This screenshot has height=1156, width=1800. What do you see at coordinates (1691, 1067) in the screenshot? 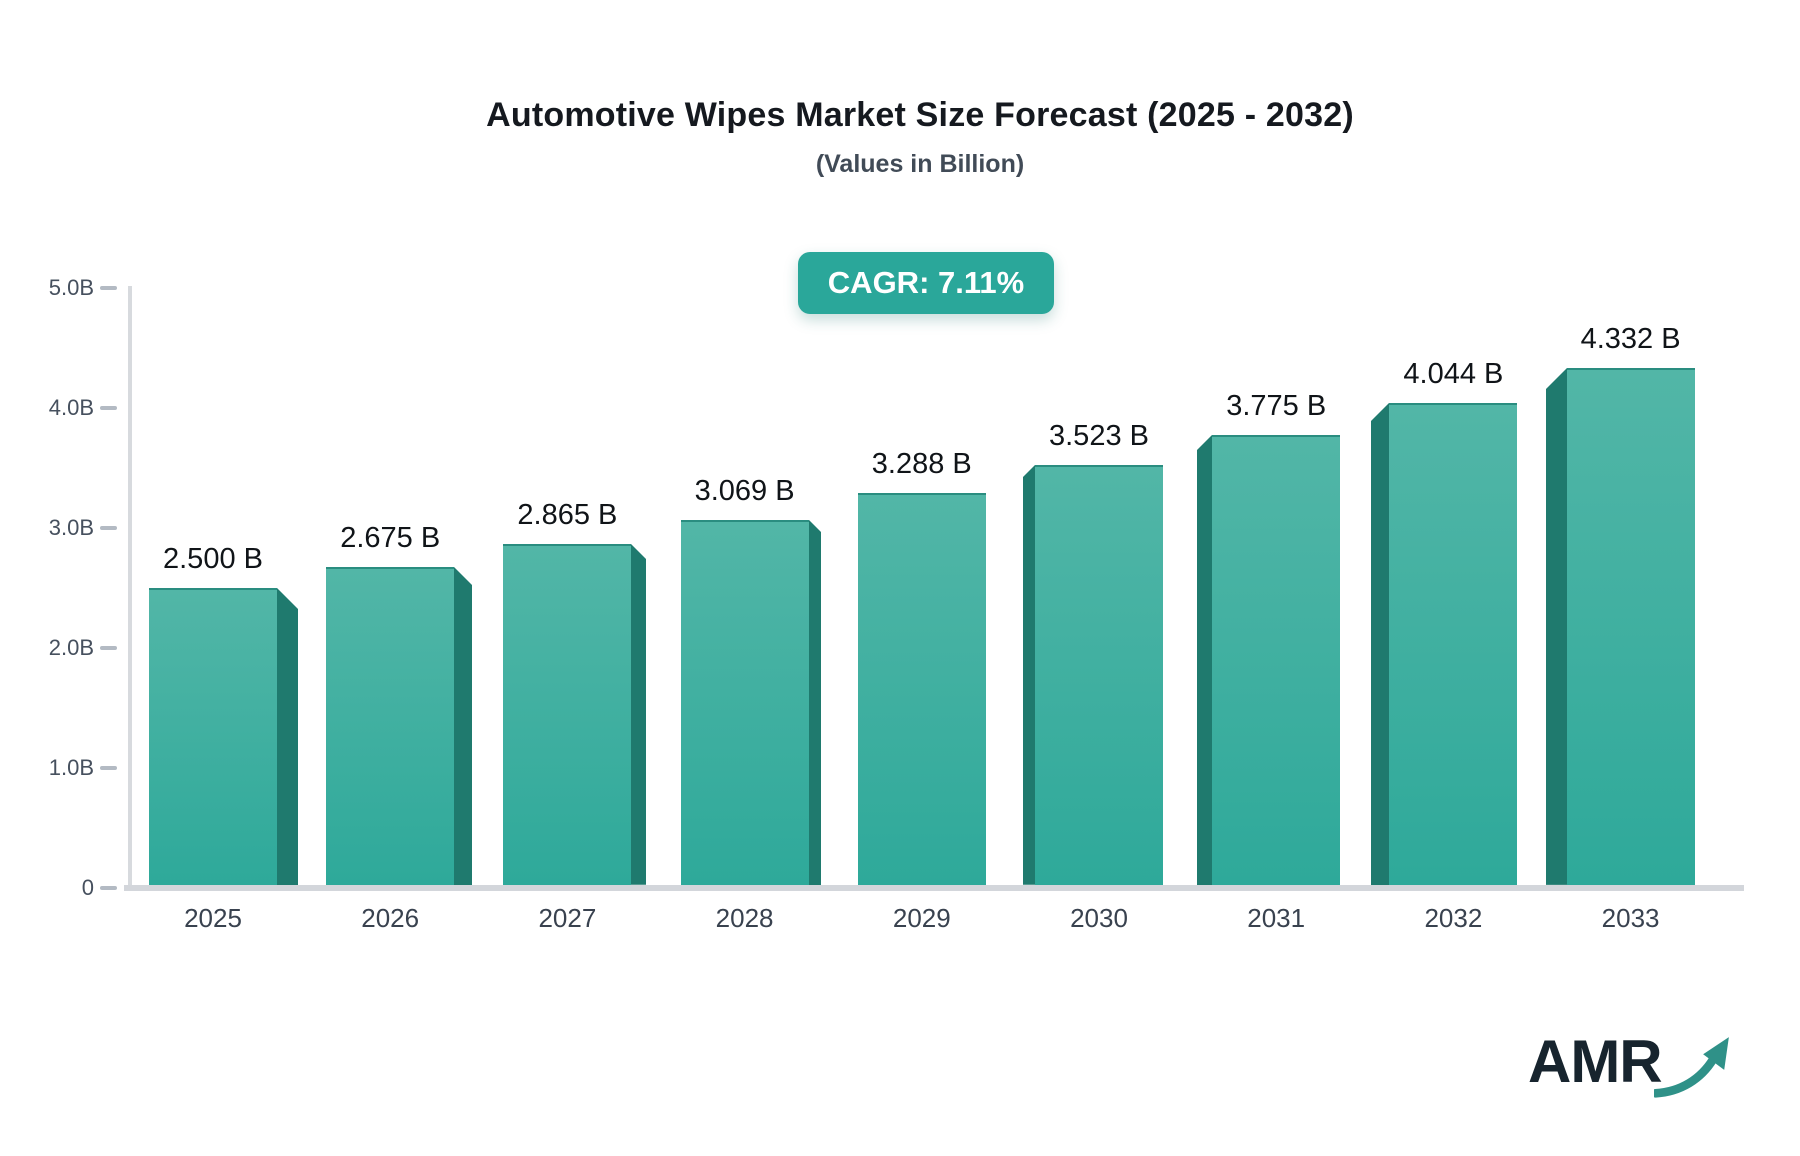
I see `growth-arrow-icon` at bounding box center [1691, 1067].